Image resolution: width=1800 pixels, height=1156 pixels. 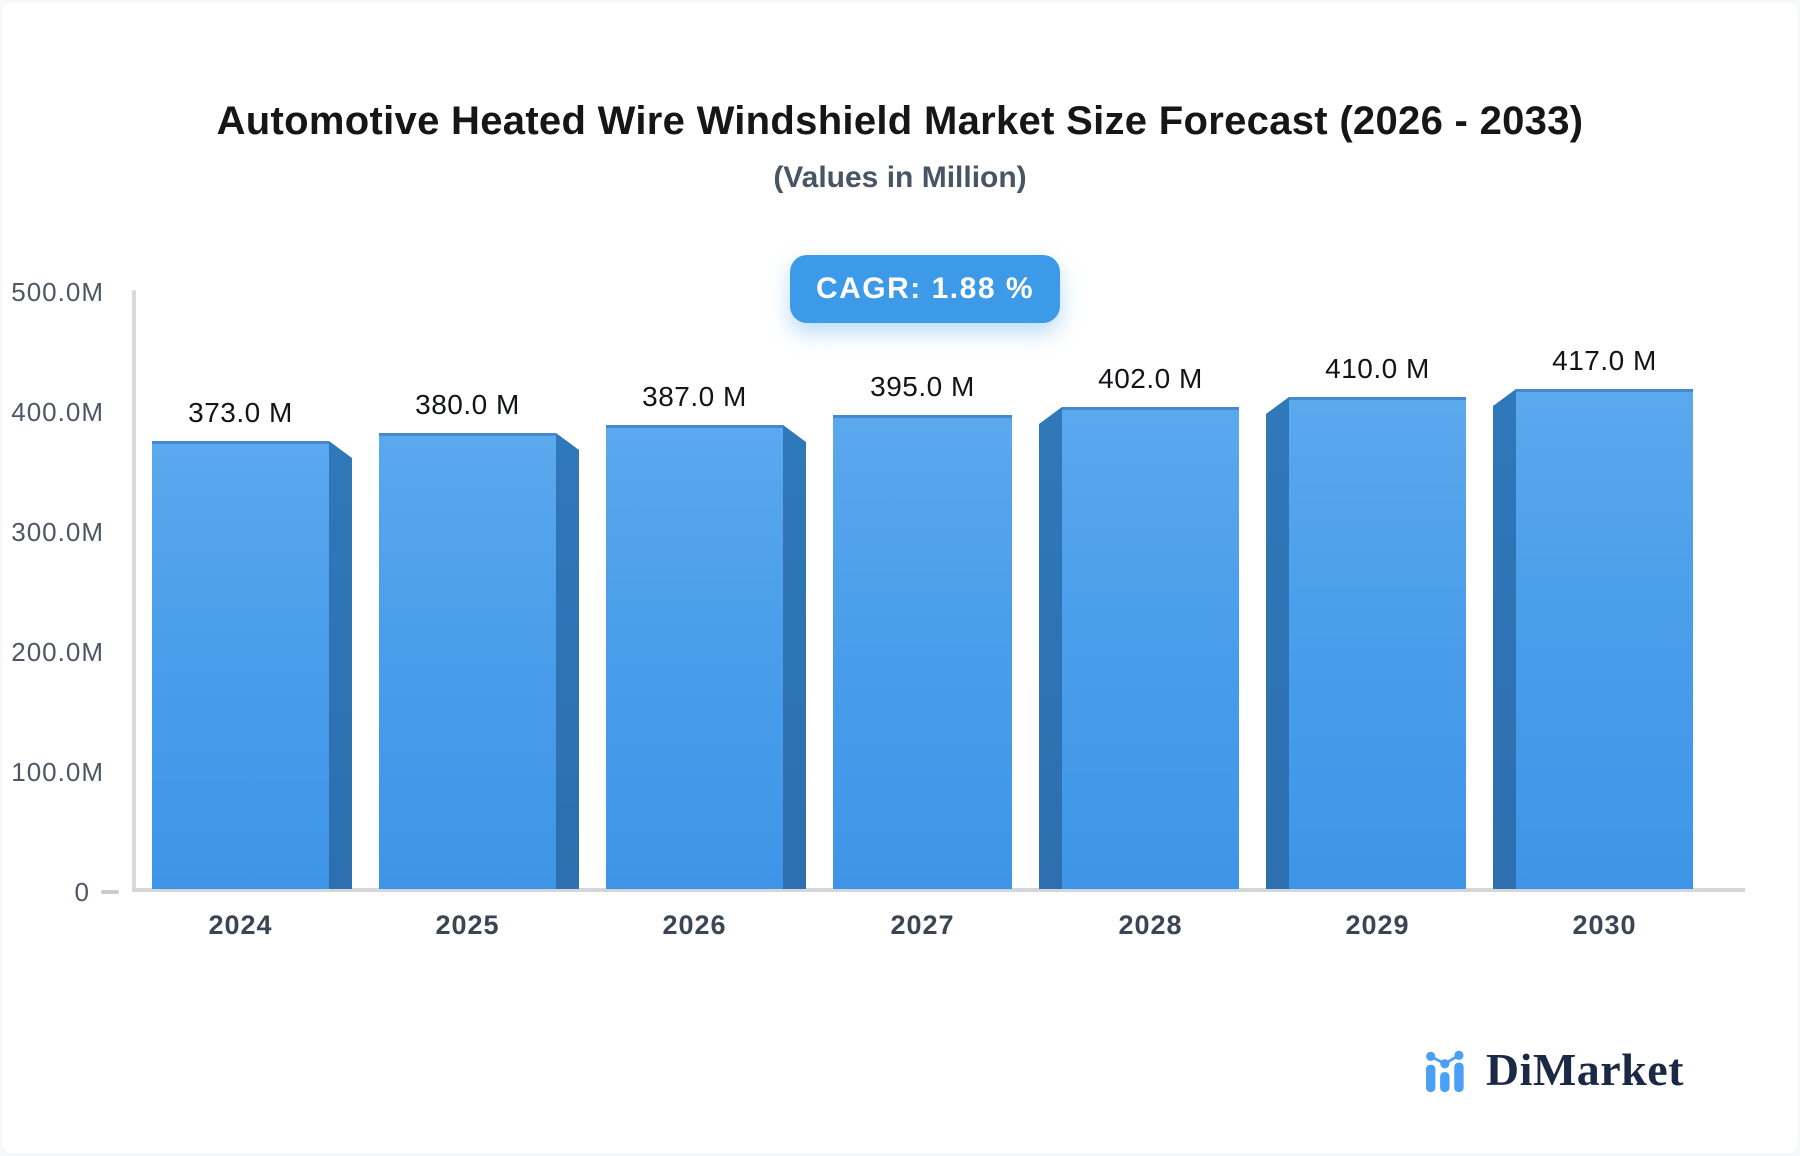 I want to click on bar-2029, so click(x=1366, y=643).